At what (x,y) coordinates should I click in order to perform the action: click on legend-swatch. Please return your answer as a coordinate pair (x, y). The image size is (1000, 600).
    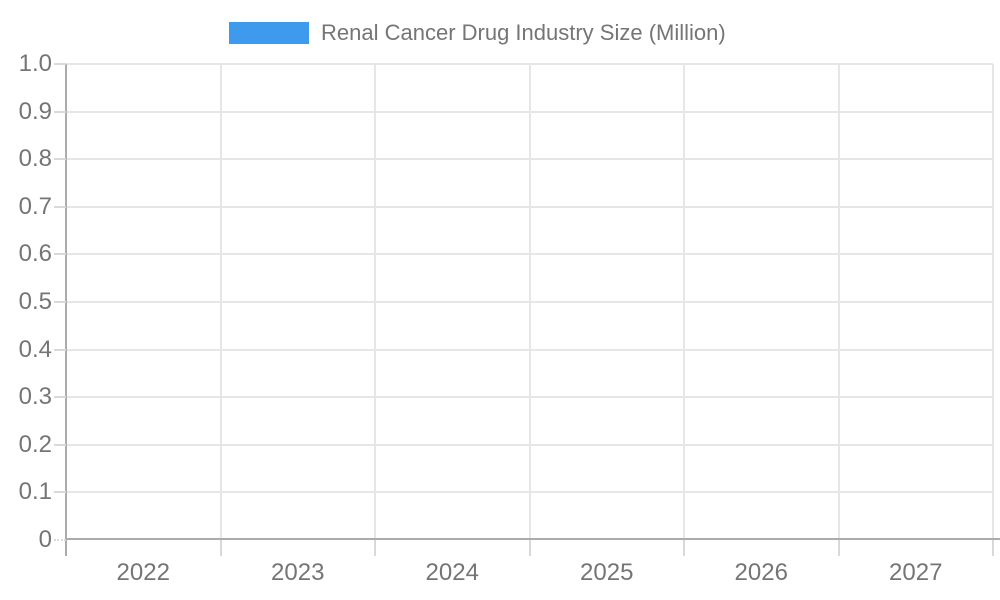
    Looking at the image, I should click on (269, 33).